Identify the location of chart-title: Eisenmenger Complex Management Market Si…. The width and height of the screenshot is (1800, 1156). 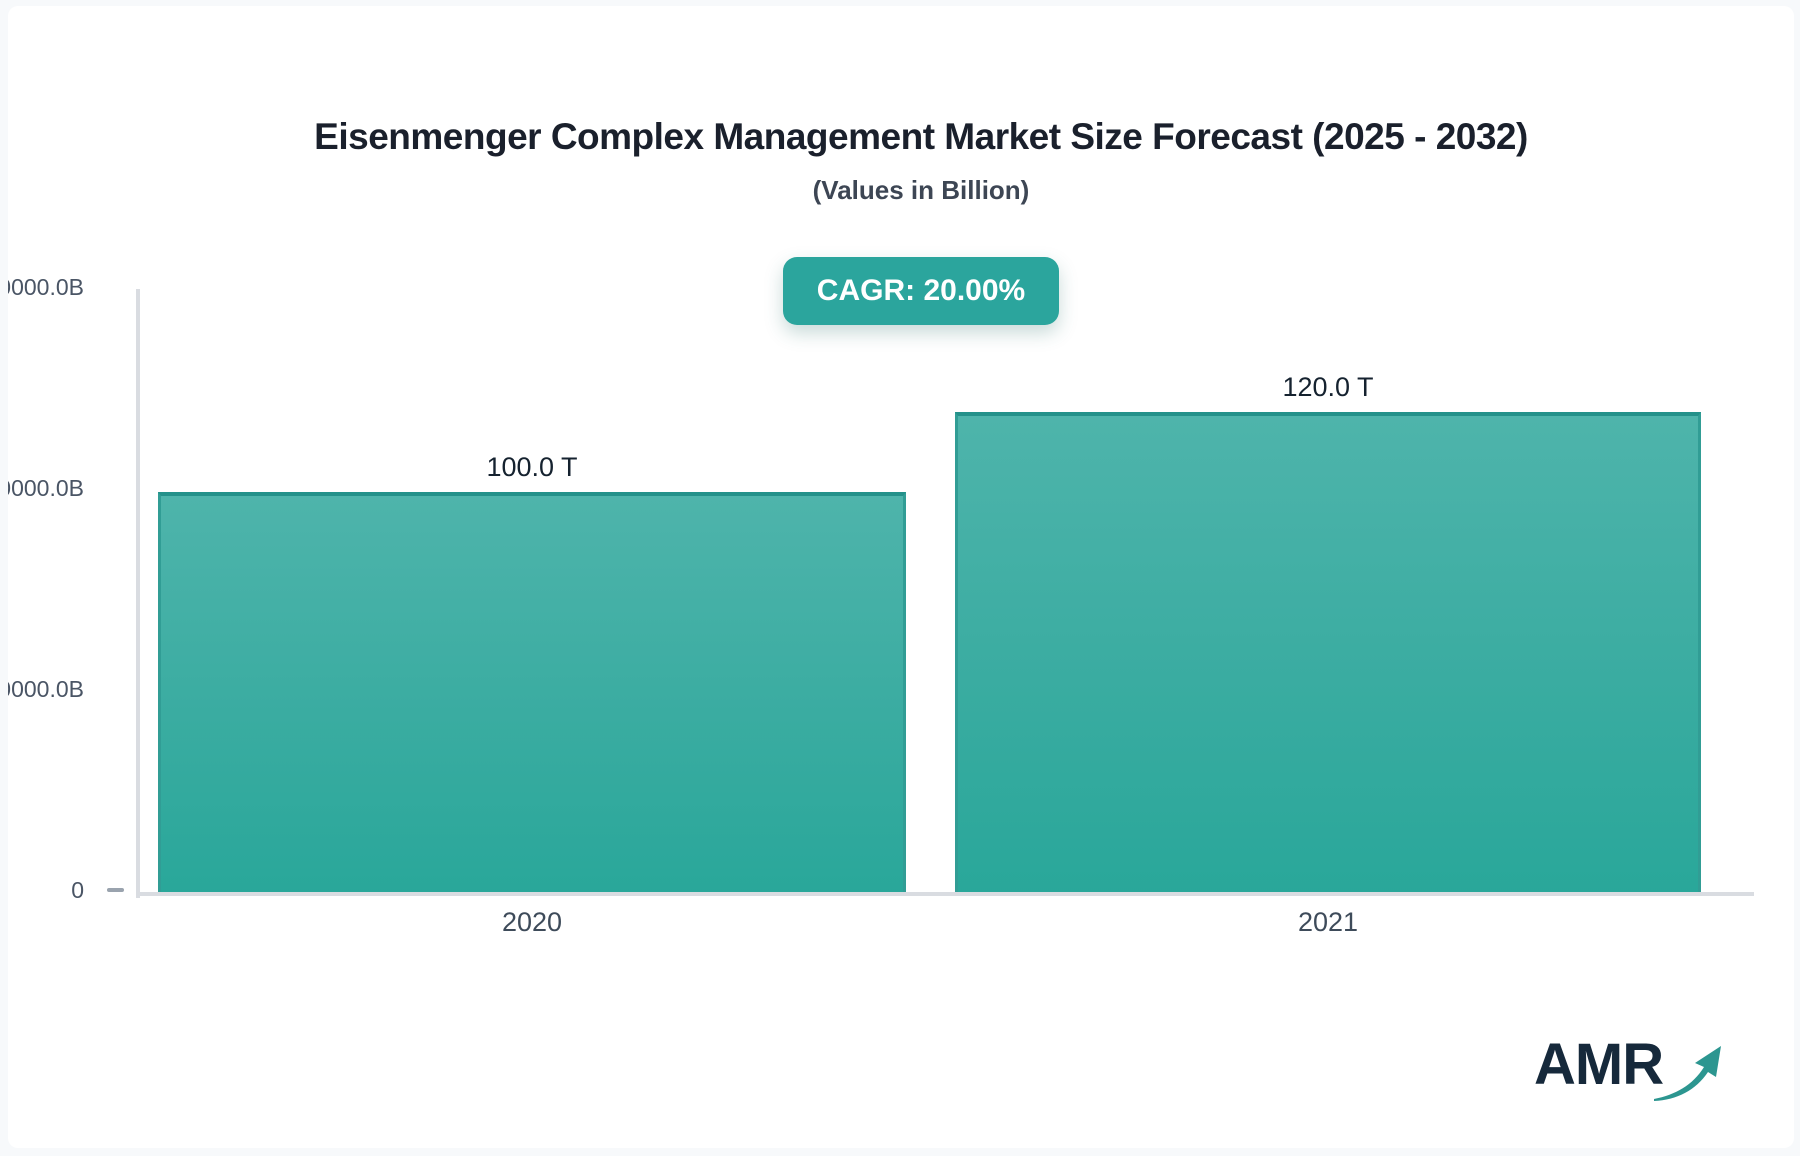
(921, 136).